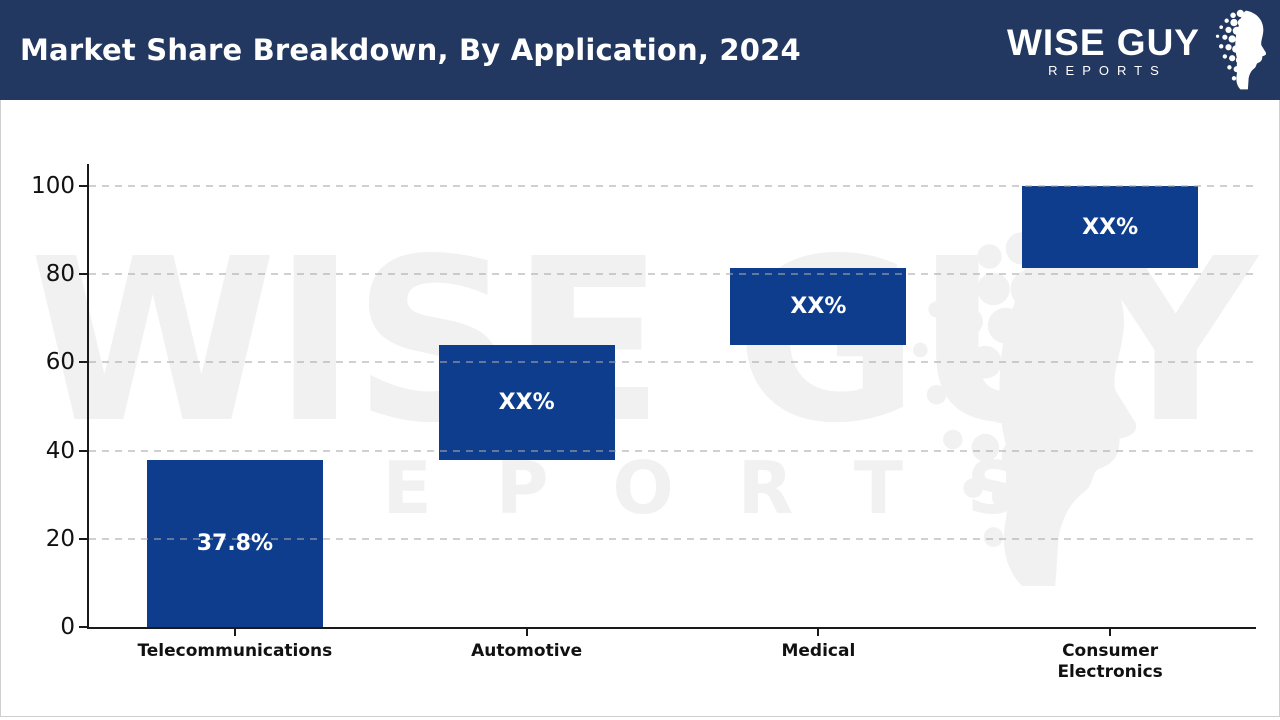 The width and height of the screenshot is (1280, 720). Describe the element at coordinates (60, 362) in the screenshot. I see `y-tick-label: 60` at that location.